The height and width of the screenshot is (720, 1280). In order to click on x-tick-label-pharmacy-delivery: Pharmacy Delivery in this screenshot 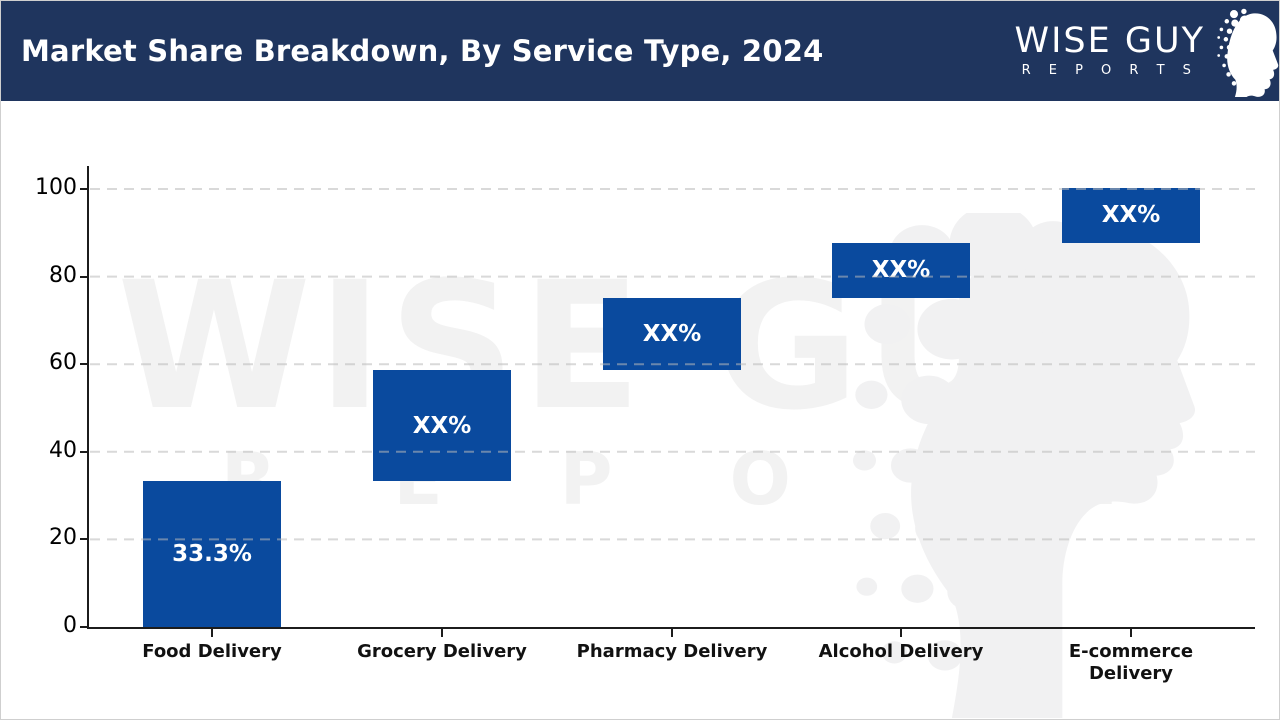, I will do `click(672, 651)`.